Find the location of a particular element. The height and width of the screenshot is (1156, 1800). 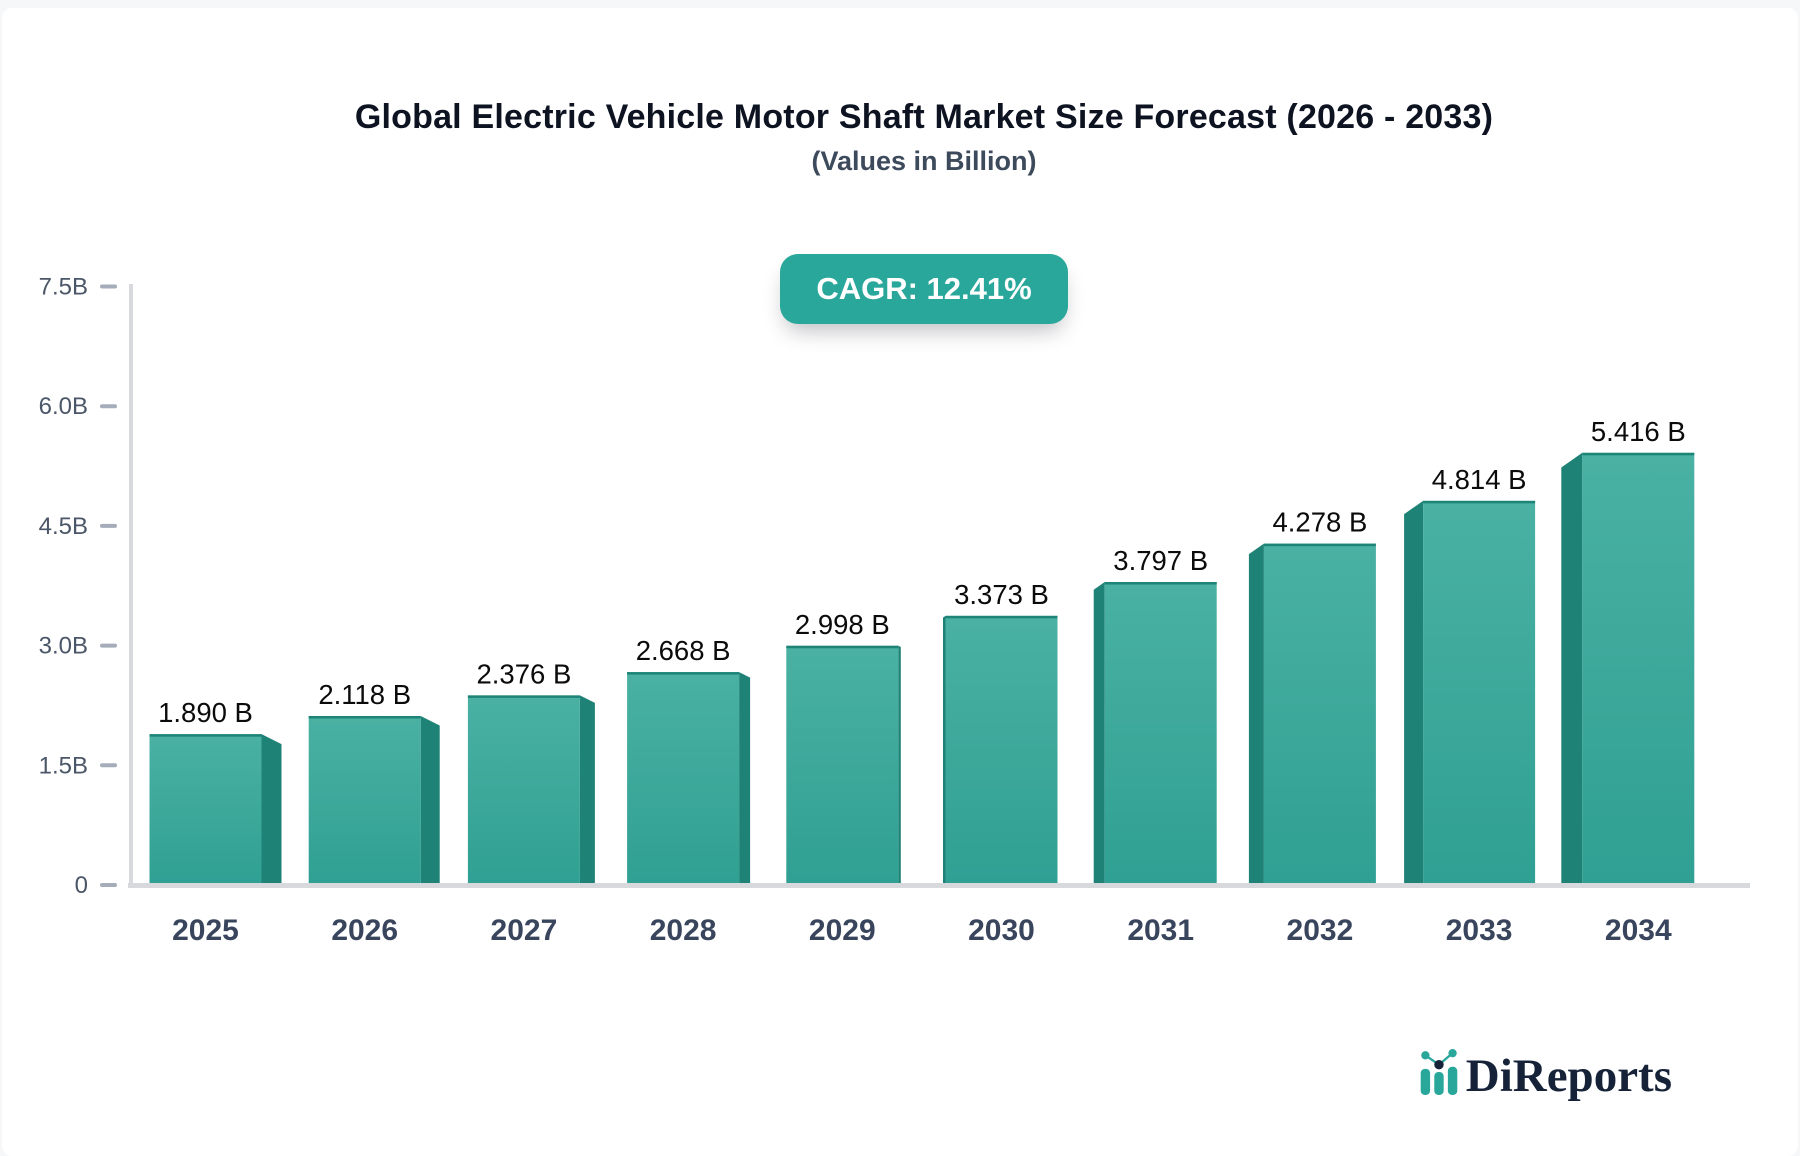

y-axis-label: 3.0B is located at coordinates (63, 646).